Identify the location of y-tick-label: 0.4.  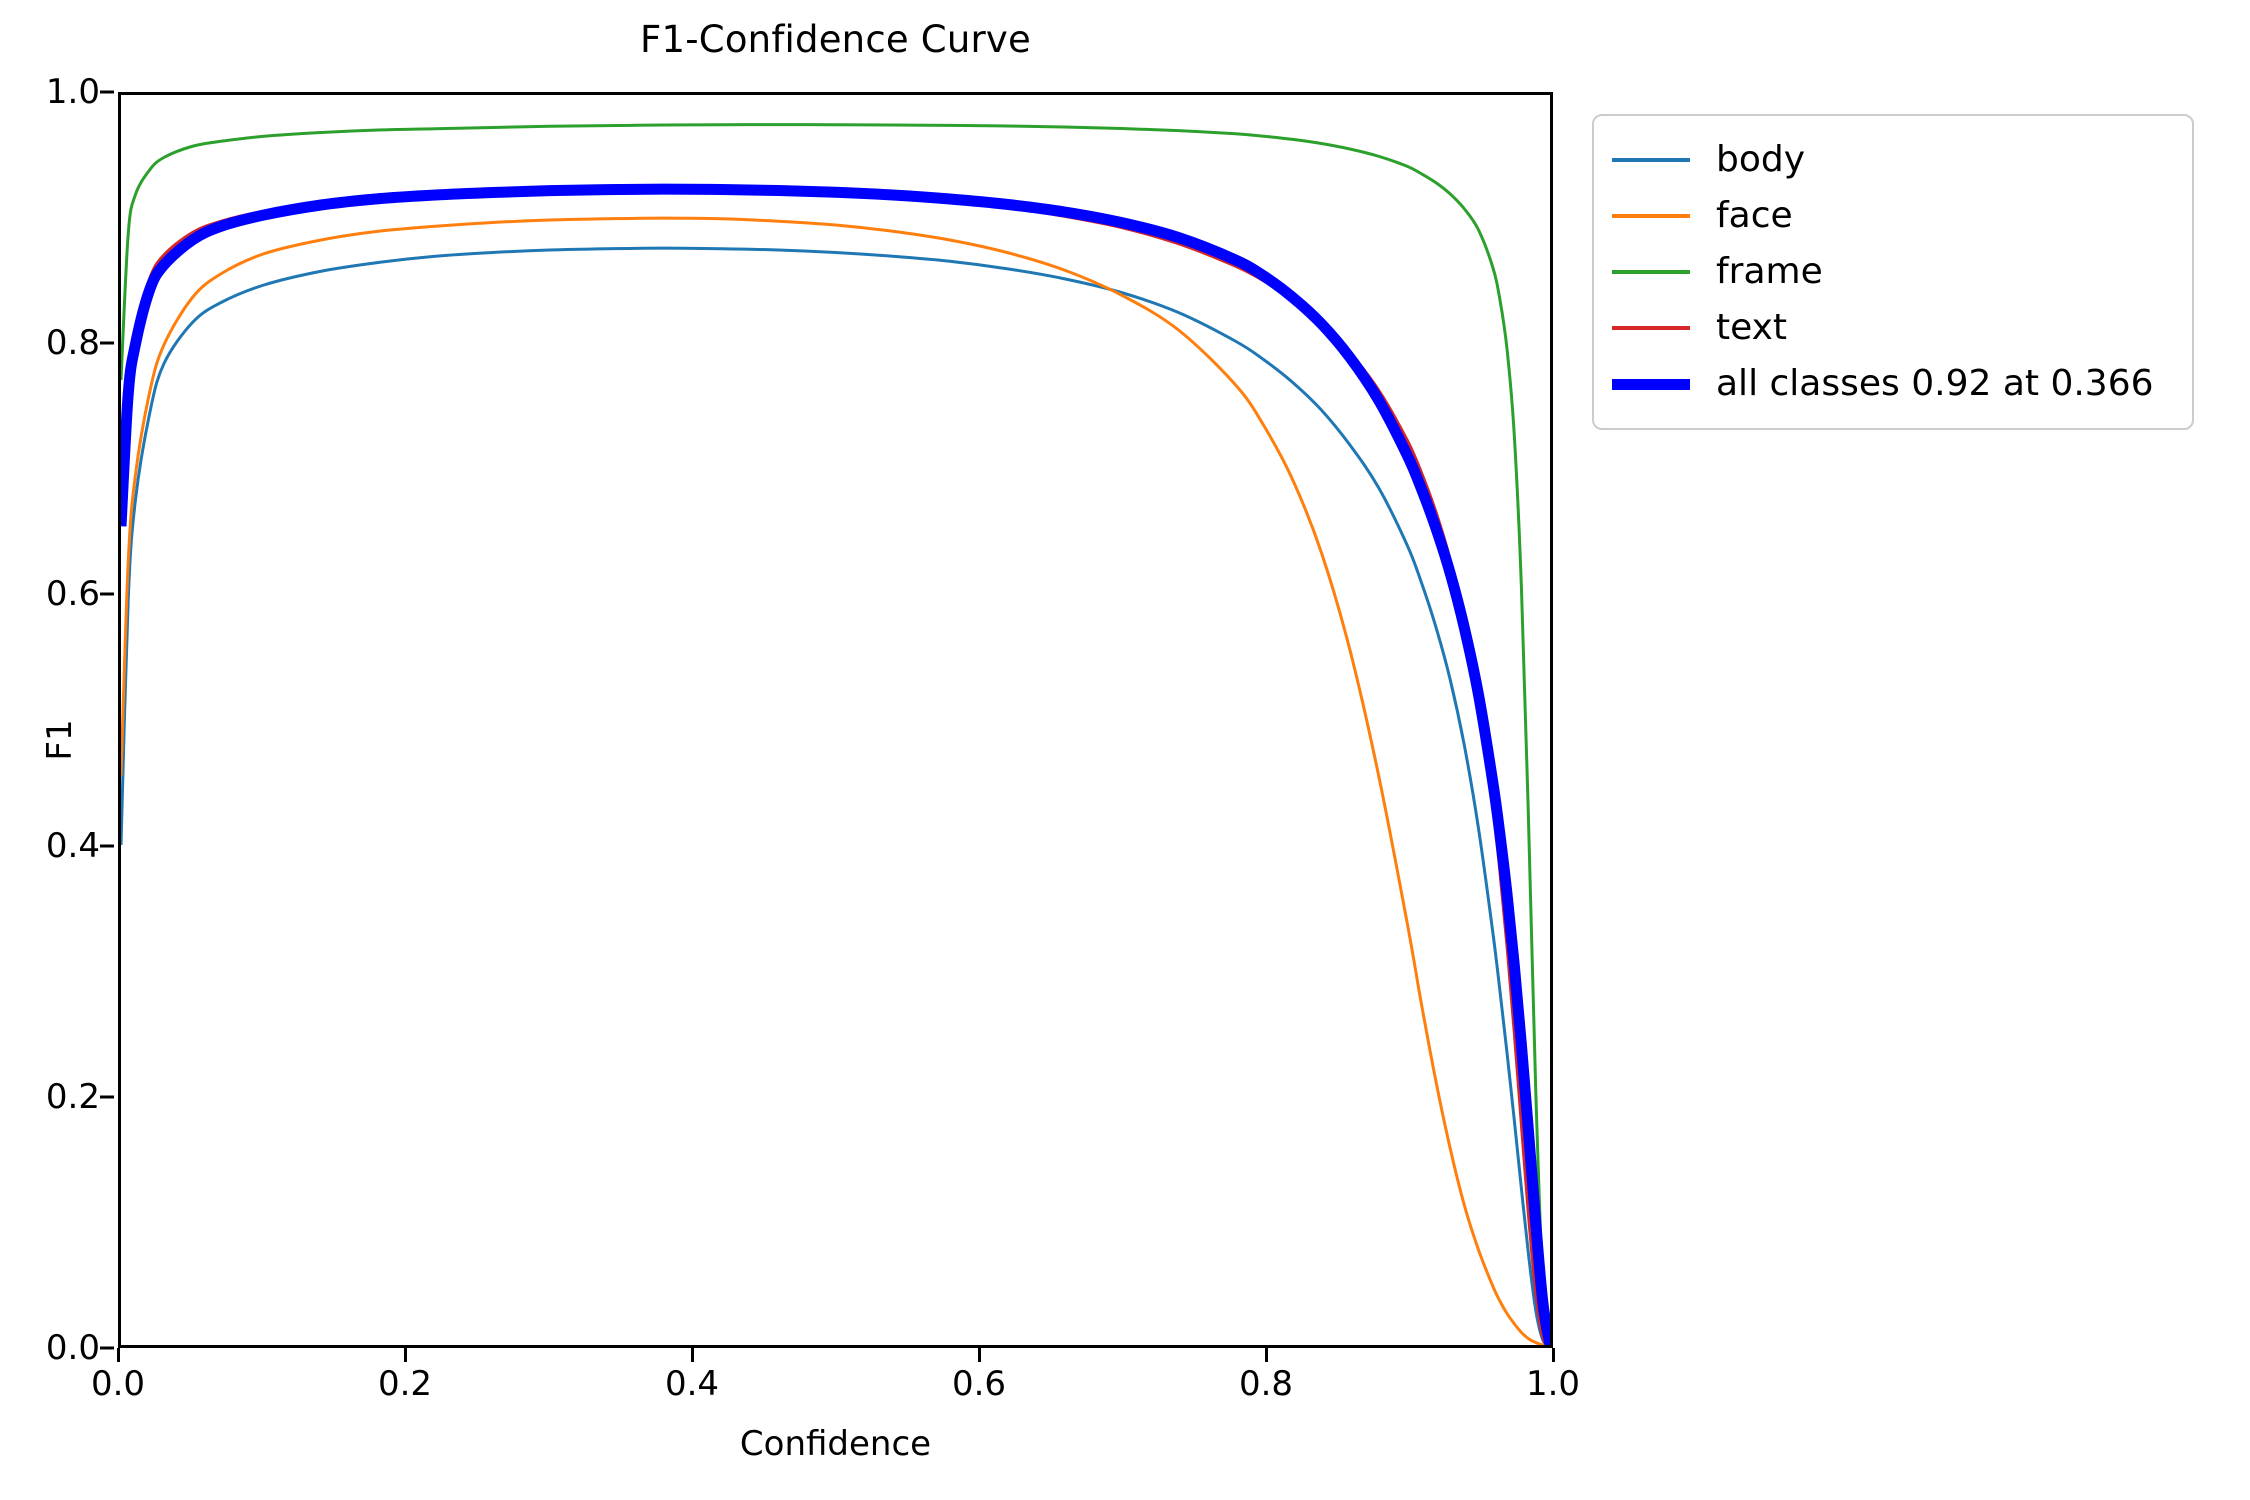
(72, 845).